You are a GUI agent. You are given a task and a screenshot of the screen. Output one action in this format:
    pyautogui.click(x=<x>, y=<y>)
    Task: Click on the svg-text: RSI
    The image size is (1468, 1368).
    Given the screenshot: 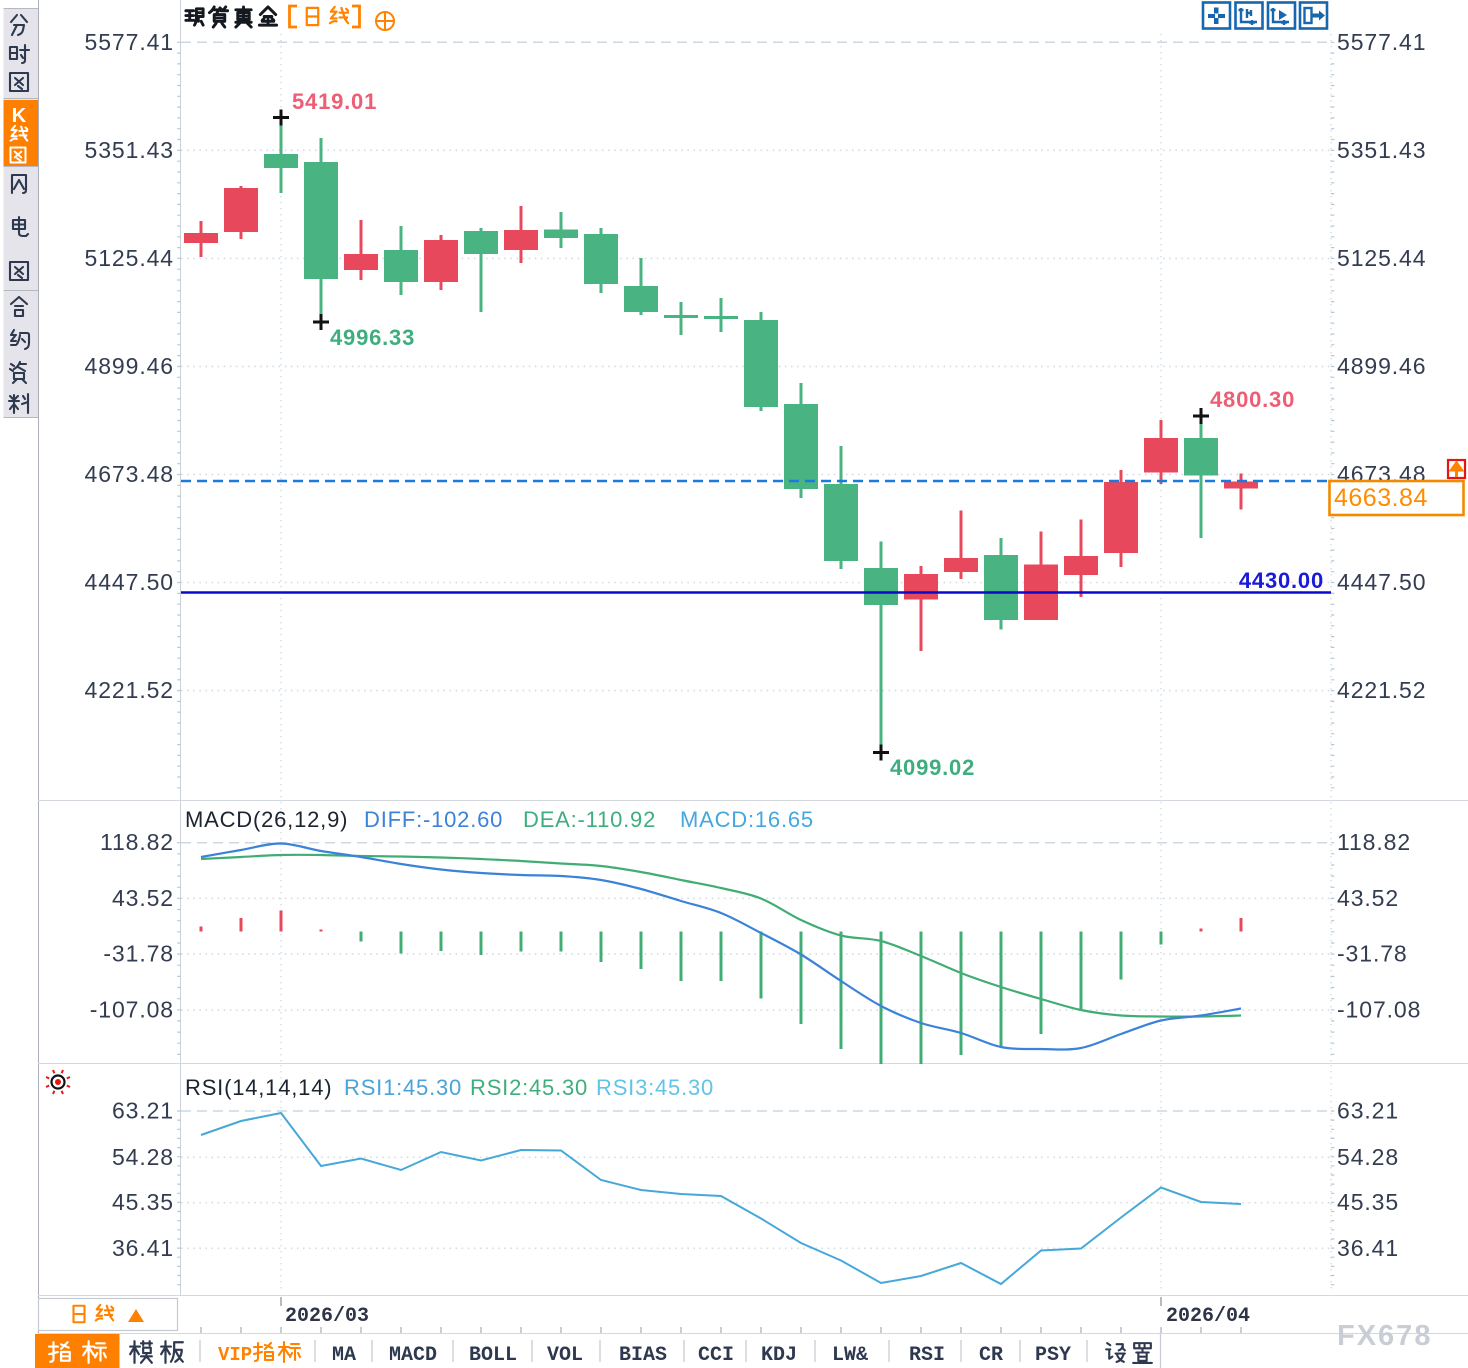 What is the action you would take?
    pyautogui.click(x=927, y=1355)
    